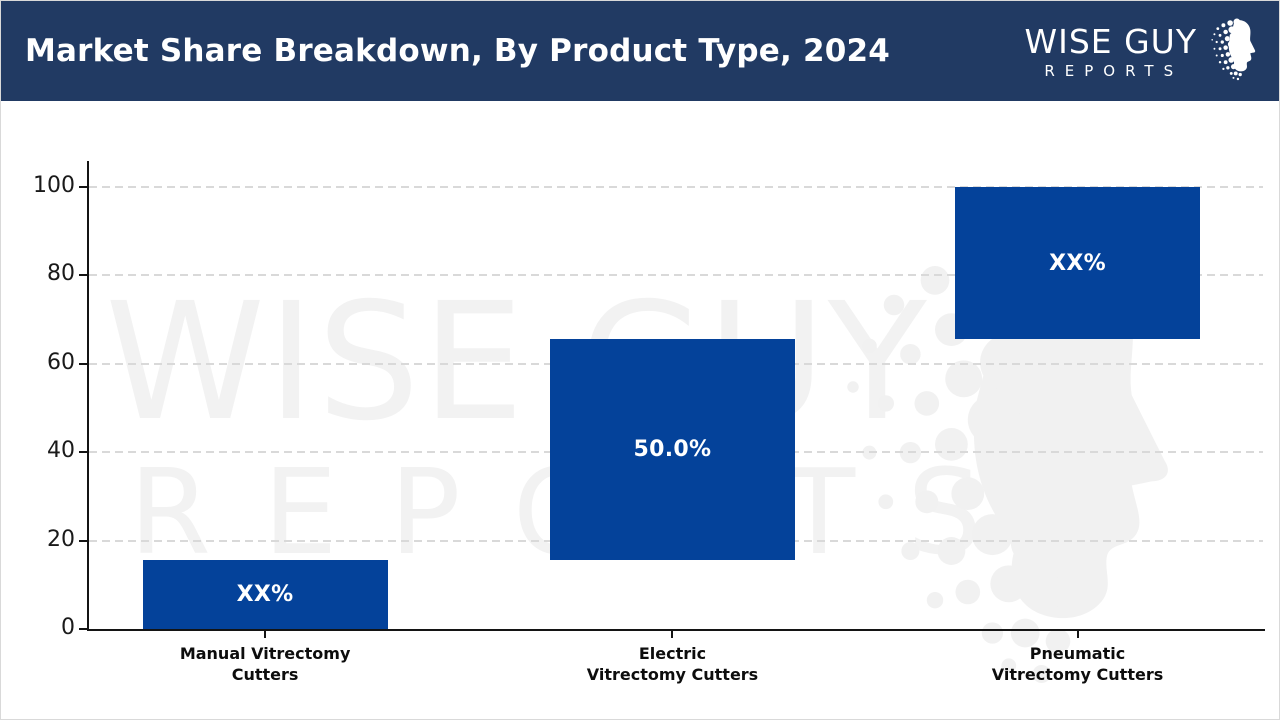  Describe the element at coordinates (1077, 653) in the screenshot. I see `category-label-line: Pneumatic` at that location.